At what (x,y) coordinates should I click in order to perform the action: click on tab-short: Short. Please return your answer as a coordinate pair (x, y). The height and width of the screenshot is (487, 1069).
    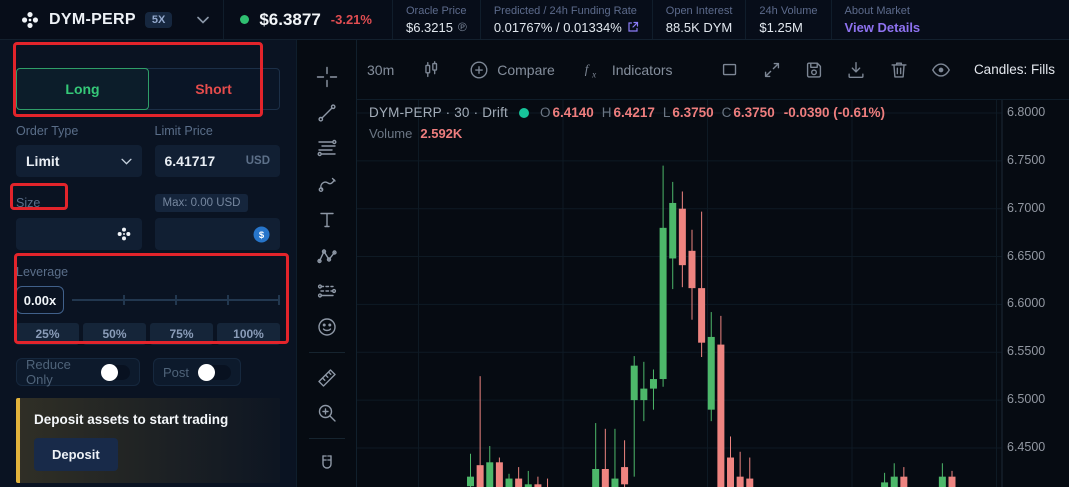
    Looking at the image, I should click on (213, 89).